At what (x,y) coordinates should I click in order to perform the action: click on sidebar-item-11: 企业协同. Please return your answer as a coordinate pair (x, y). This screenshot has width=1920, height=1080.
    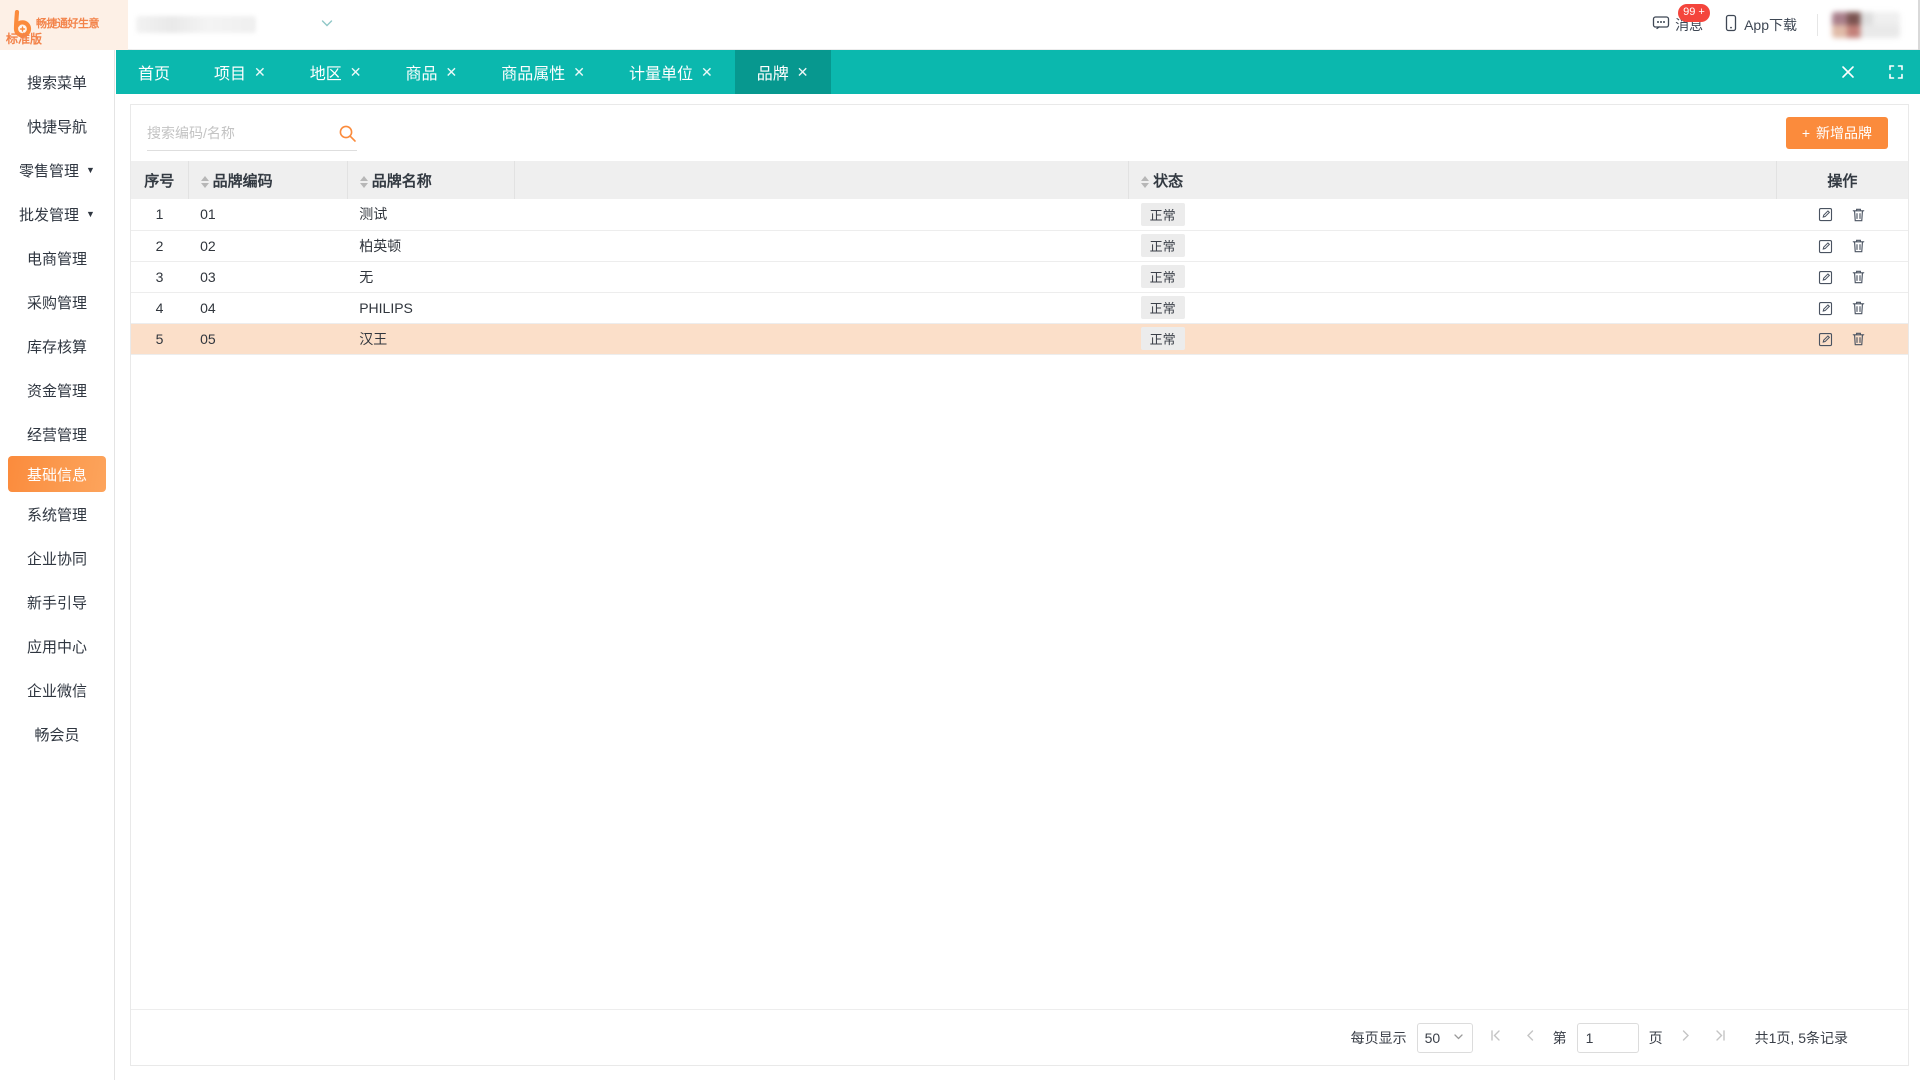
    Looking at the image, I should click on (57, 558).